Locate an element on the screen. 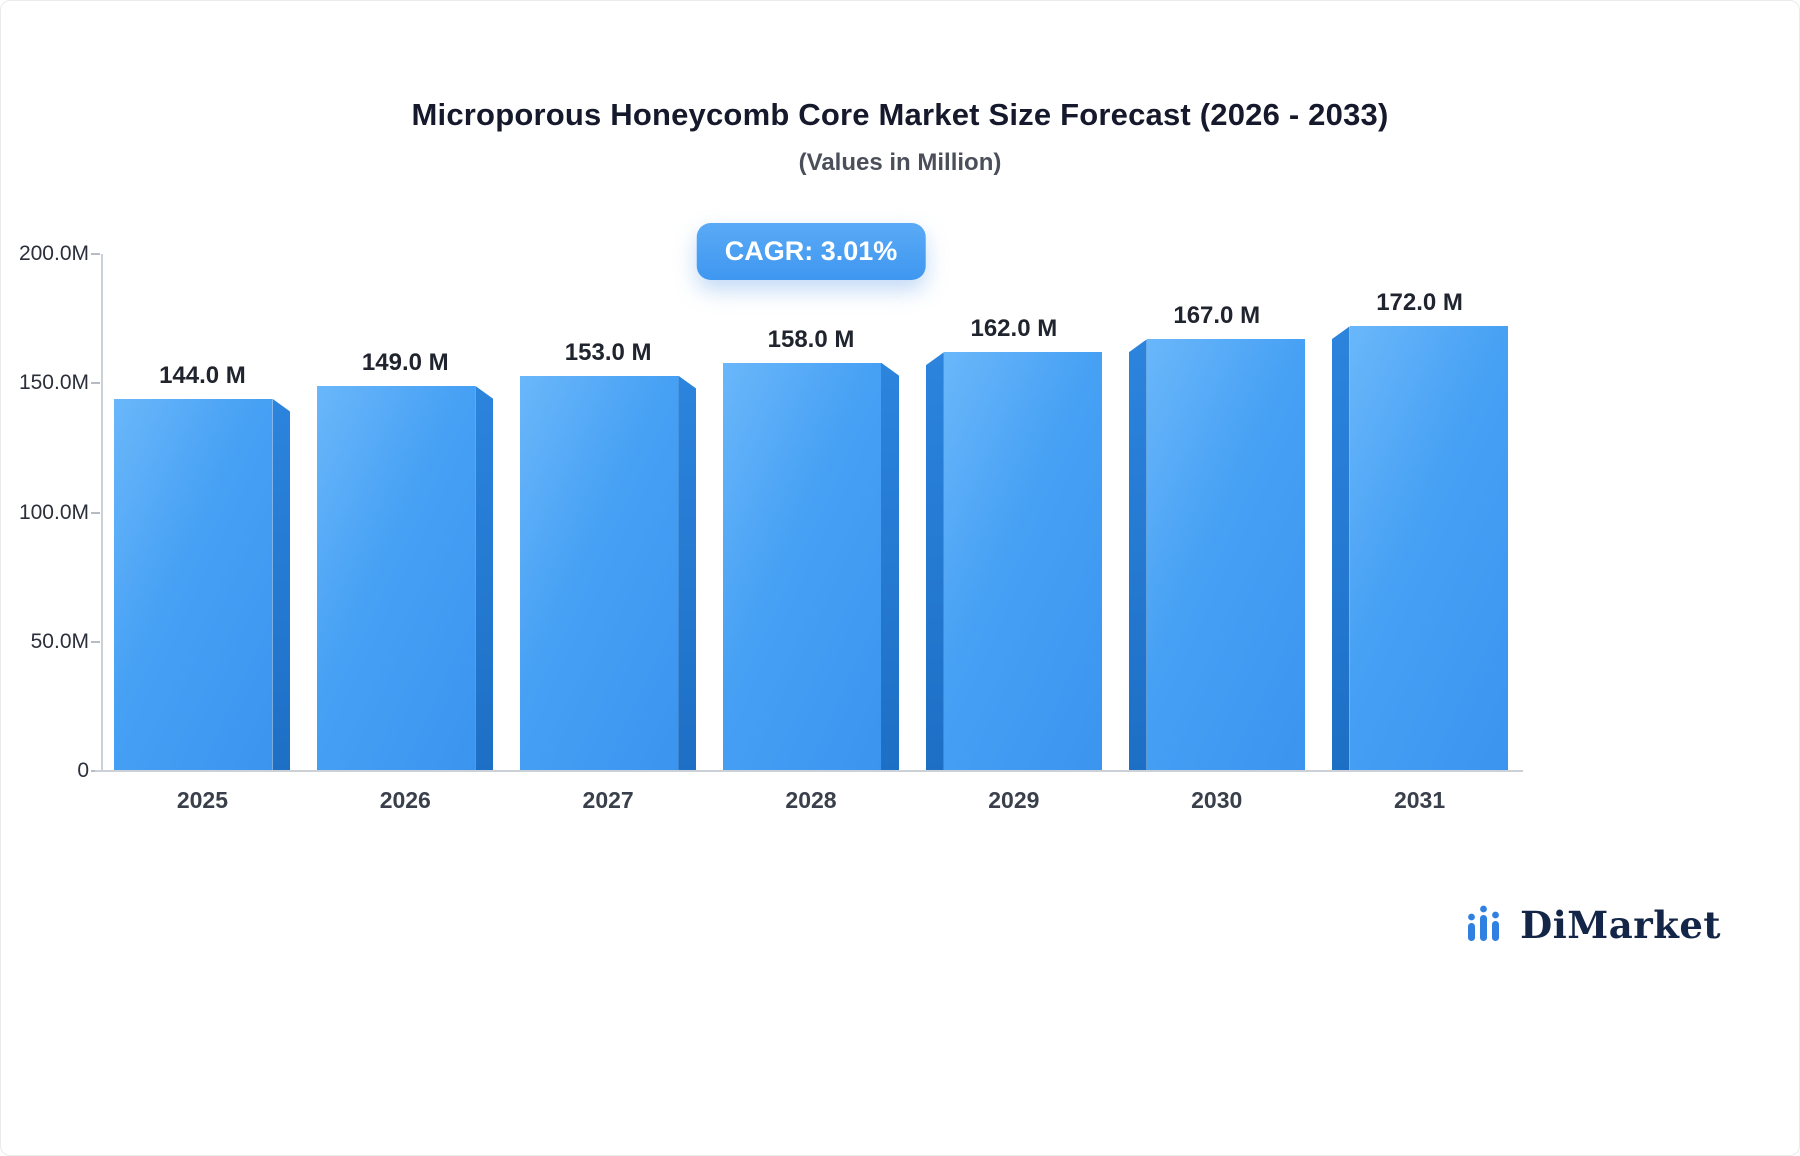 This screenshot has width=1800, height=1156. x-axis-label: 2025 is located at coordinates (202, 800).